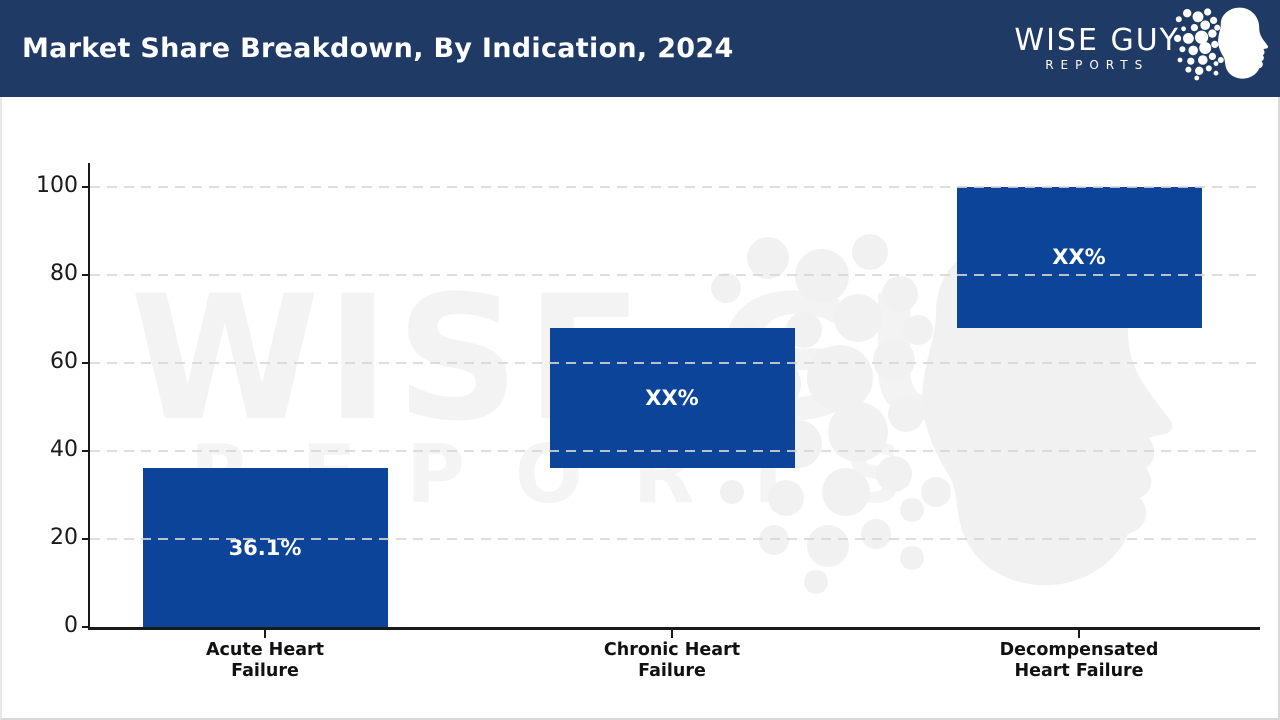 This screenshot has width=1280, height=720. What do you see at coordinates (64, 273) in the screenshot?
I see `y-tick-label: 80` at bounding box center [64, 273].